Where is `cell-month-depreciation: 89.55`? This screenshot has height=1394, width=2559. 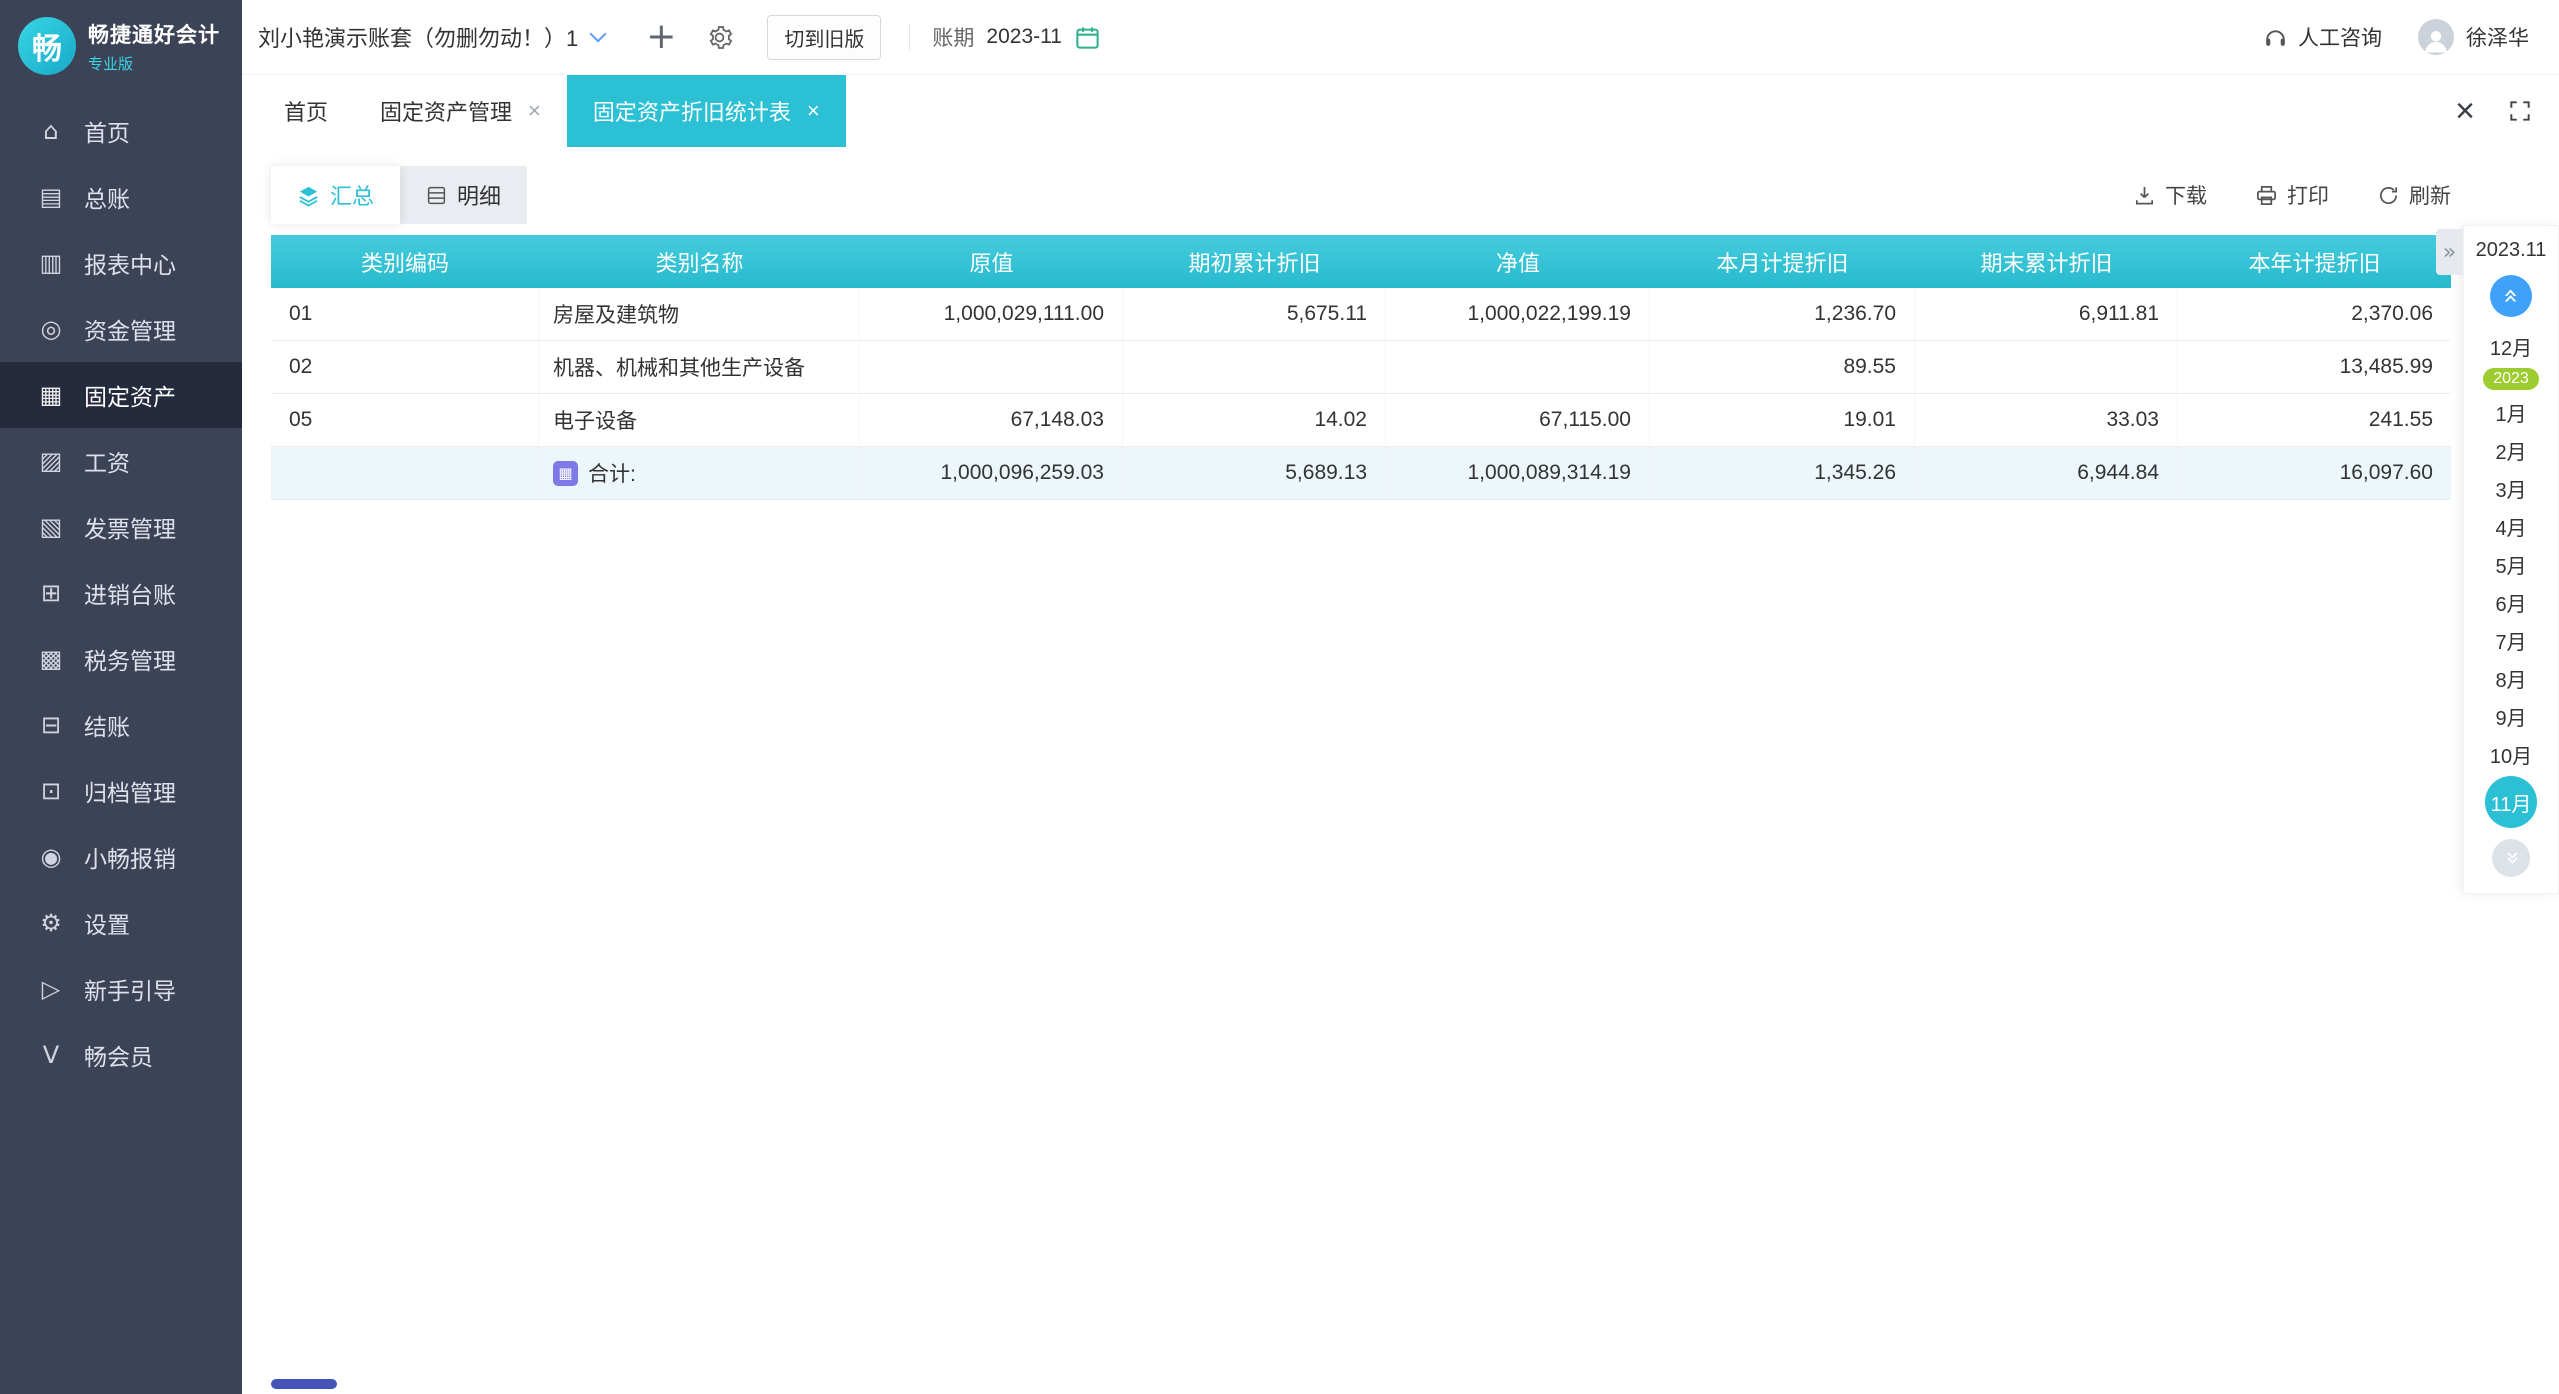 cell-month-depreciation: 89.55 is located at coordinates (1782, 367).